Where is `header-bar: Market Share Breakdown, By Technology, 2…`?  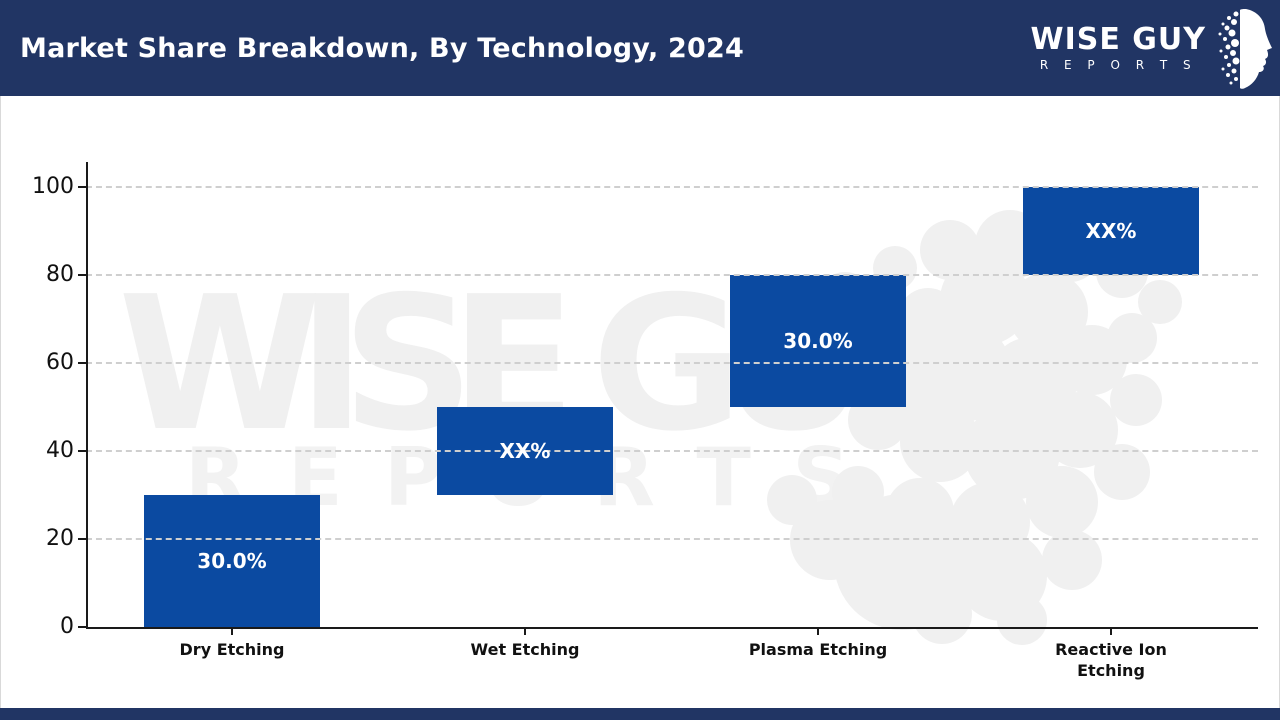 header-bar: Market Share Breakdown, By Technology, 2… is located at coordinates (640, 48).